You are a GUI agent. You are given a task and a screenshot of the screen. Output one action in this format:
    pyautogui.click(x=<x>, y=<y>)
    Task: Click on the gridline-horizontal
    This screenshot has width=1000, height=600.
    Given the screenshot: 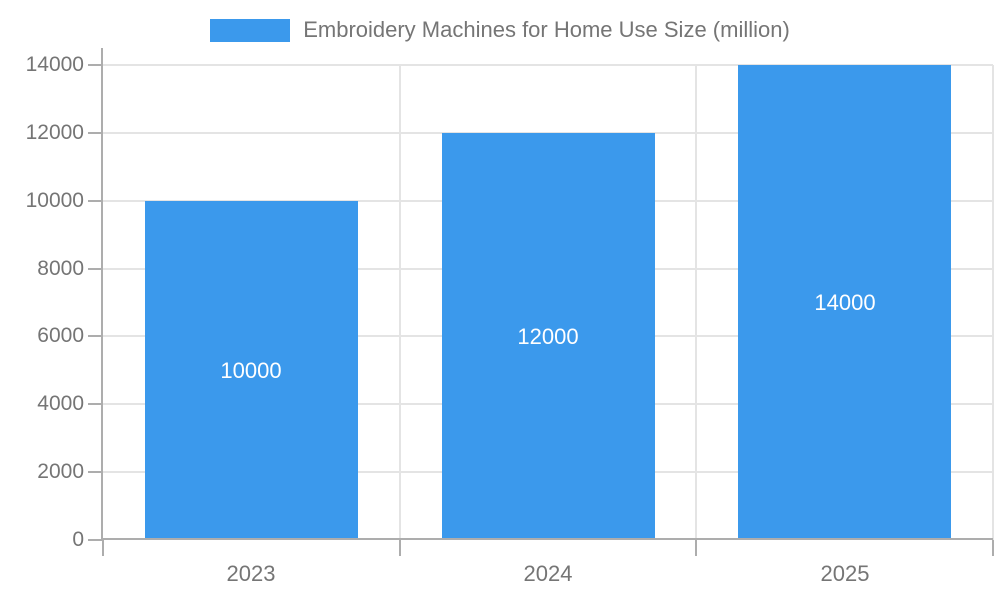 What is the action you would take?
    pyautogui.click(x=548, y=65)
    